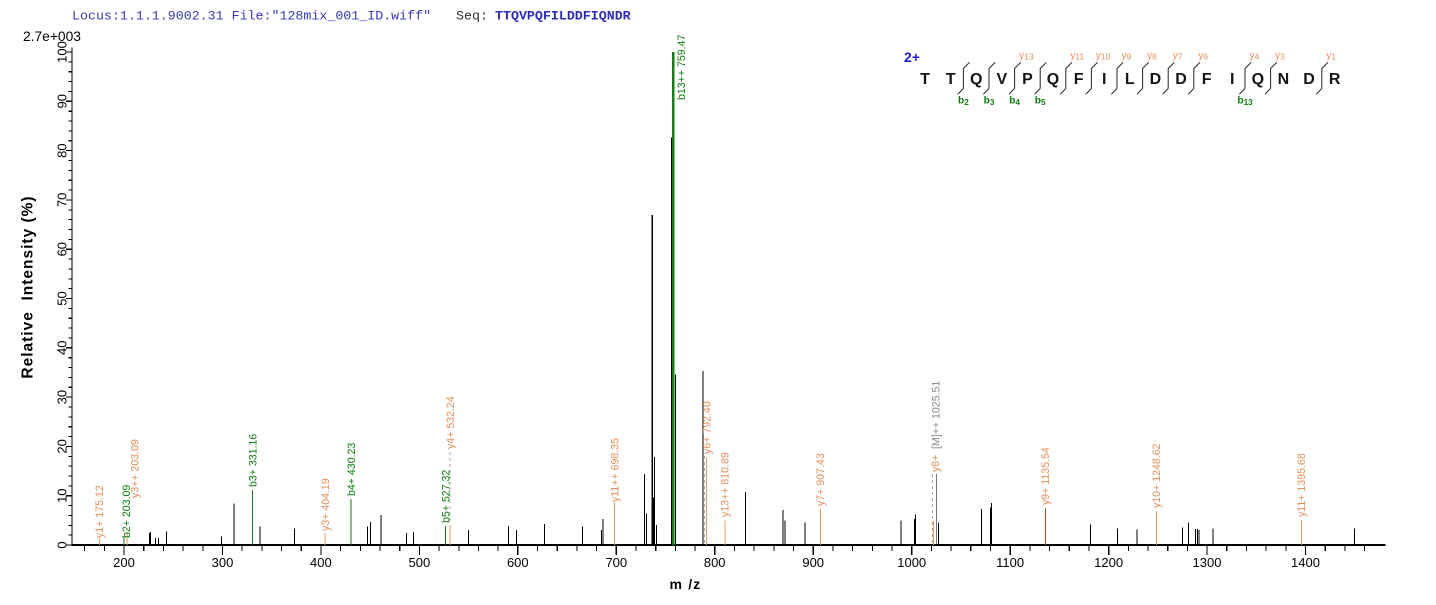 The width and height of the screenshot is (1436, 605). What do you see at coordinates (62, 52) in the screenshot?
I see `svg-text: 100` at bounding box center [62, 52].